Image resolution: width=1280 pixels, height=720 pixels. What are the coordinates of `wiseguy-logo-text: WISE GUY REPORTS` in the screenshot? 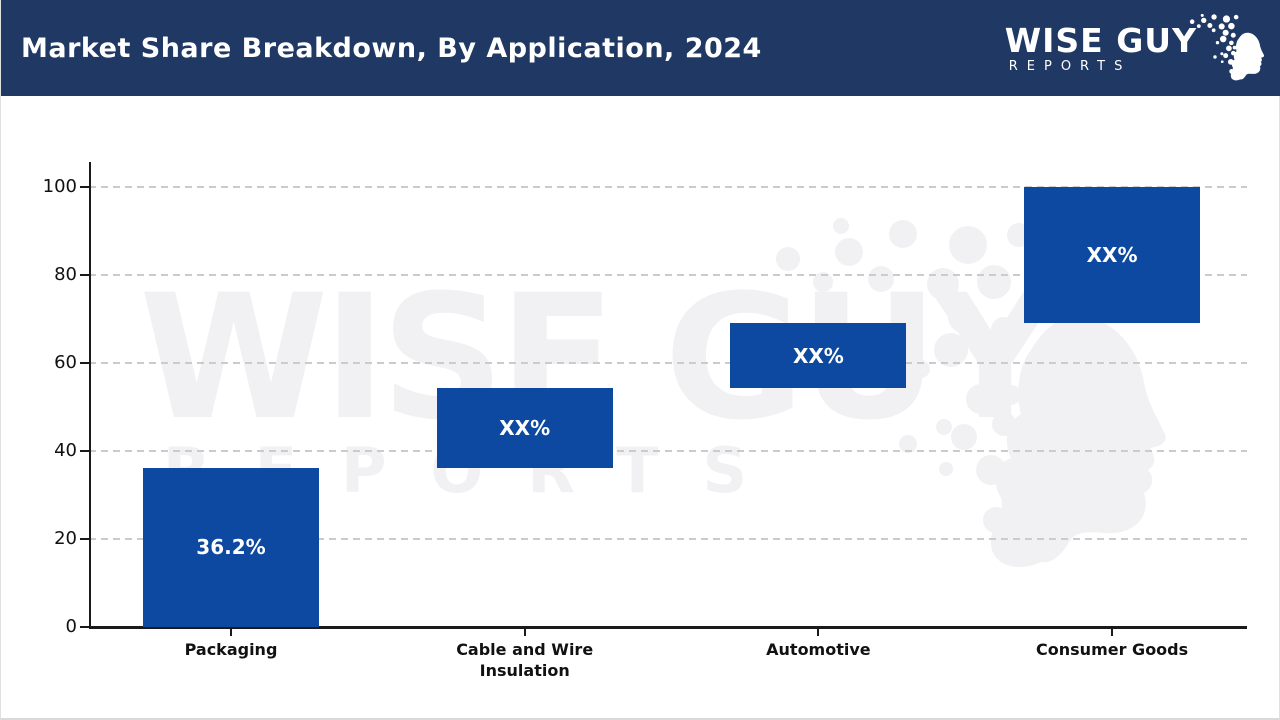 It's located at (1101, 48).